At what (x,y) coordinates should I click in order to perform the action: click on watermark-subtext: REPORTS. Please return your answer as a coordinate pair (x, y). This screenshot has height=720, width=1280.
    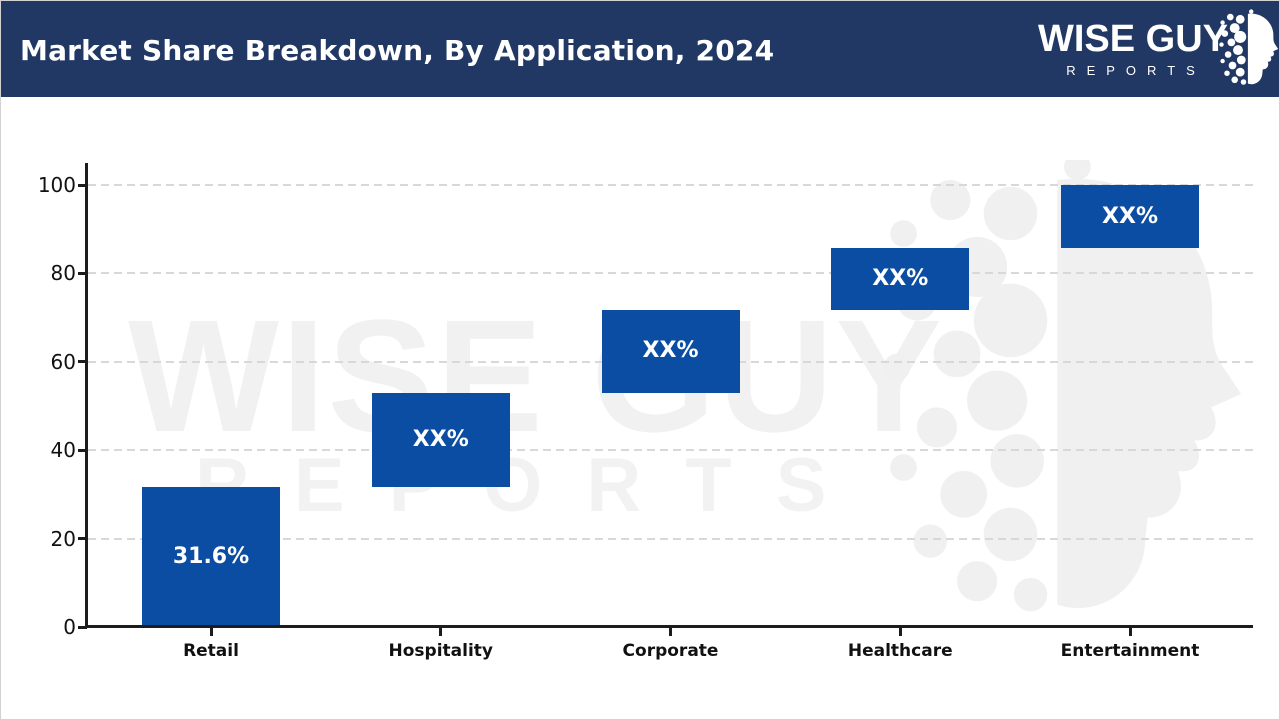
    Looking at the image, I should click on (533, 485).